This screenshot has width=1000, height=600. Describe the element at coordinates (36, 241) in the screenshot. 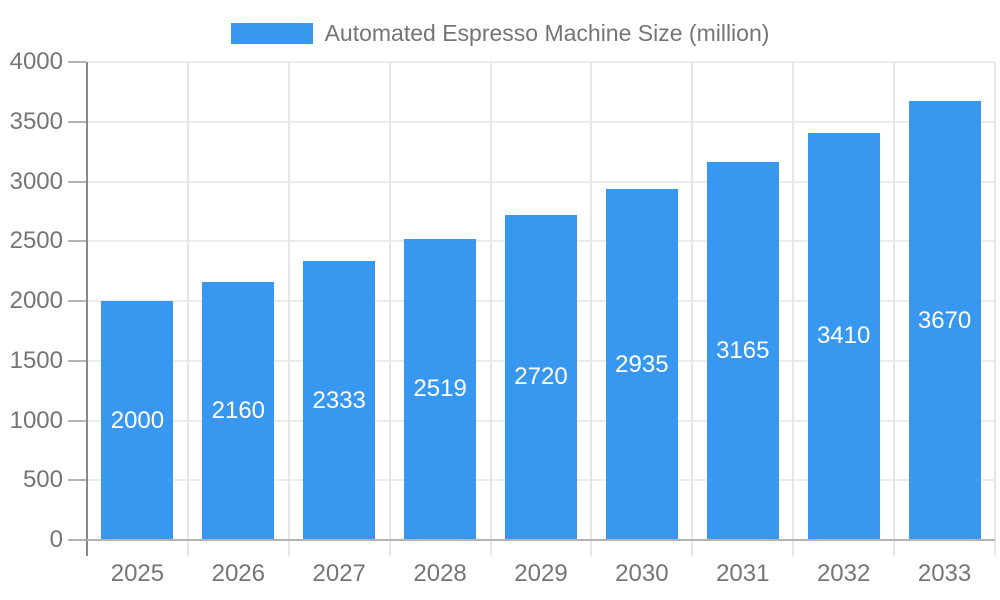

I see `y-axis-tick-label: 2500` at that location.